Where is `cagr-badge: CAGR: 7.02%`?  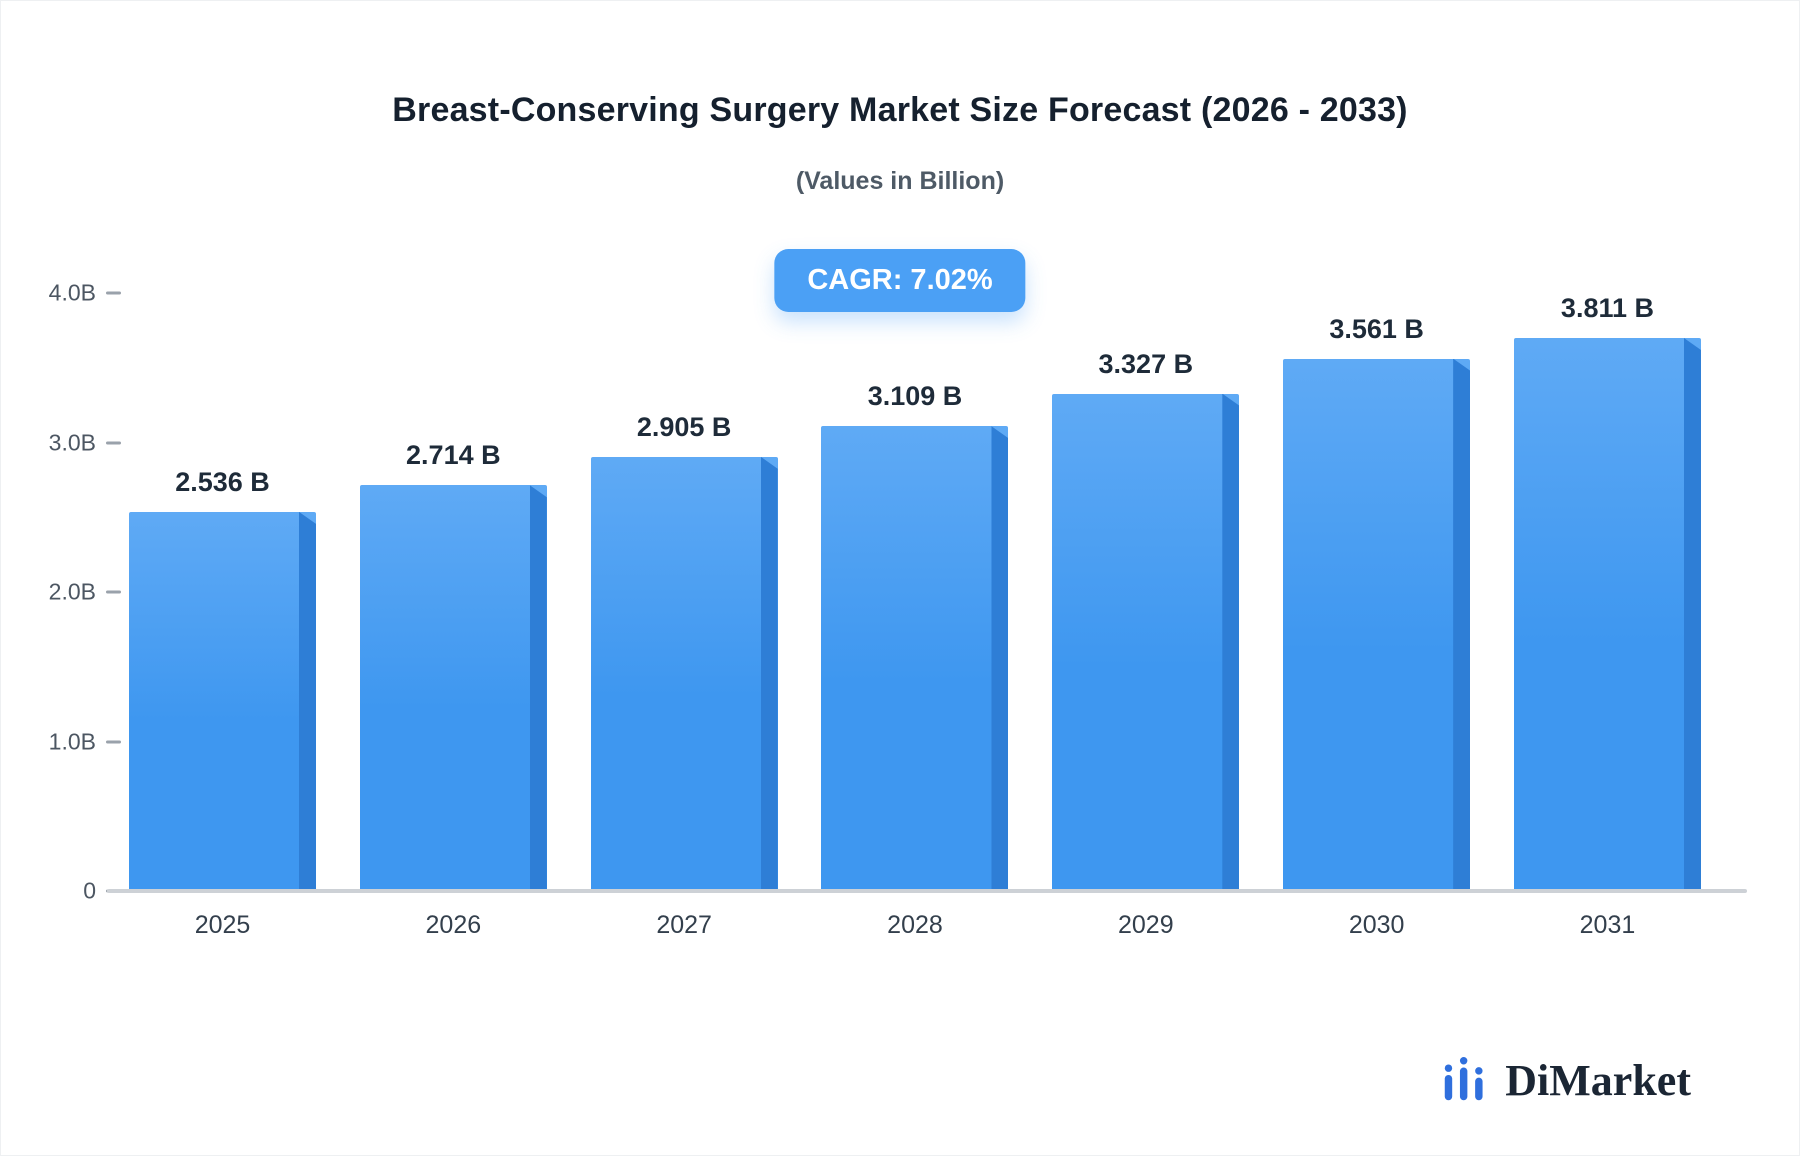 cagr-badge: CAGR: 7.02% is located at coordinates (900, 280).